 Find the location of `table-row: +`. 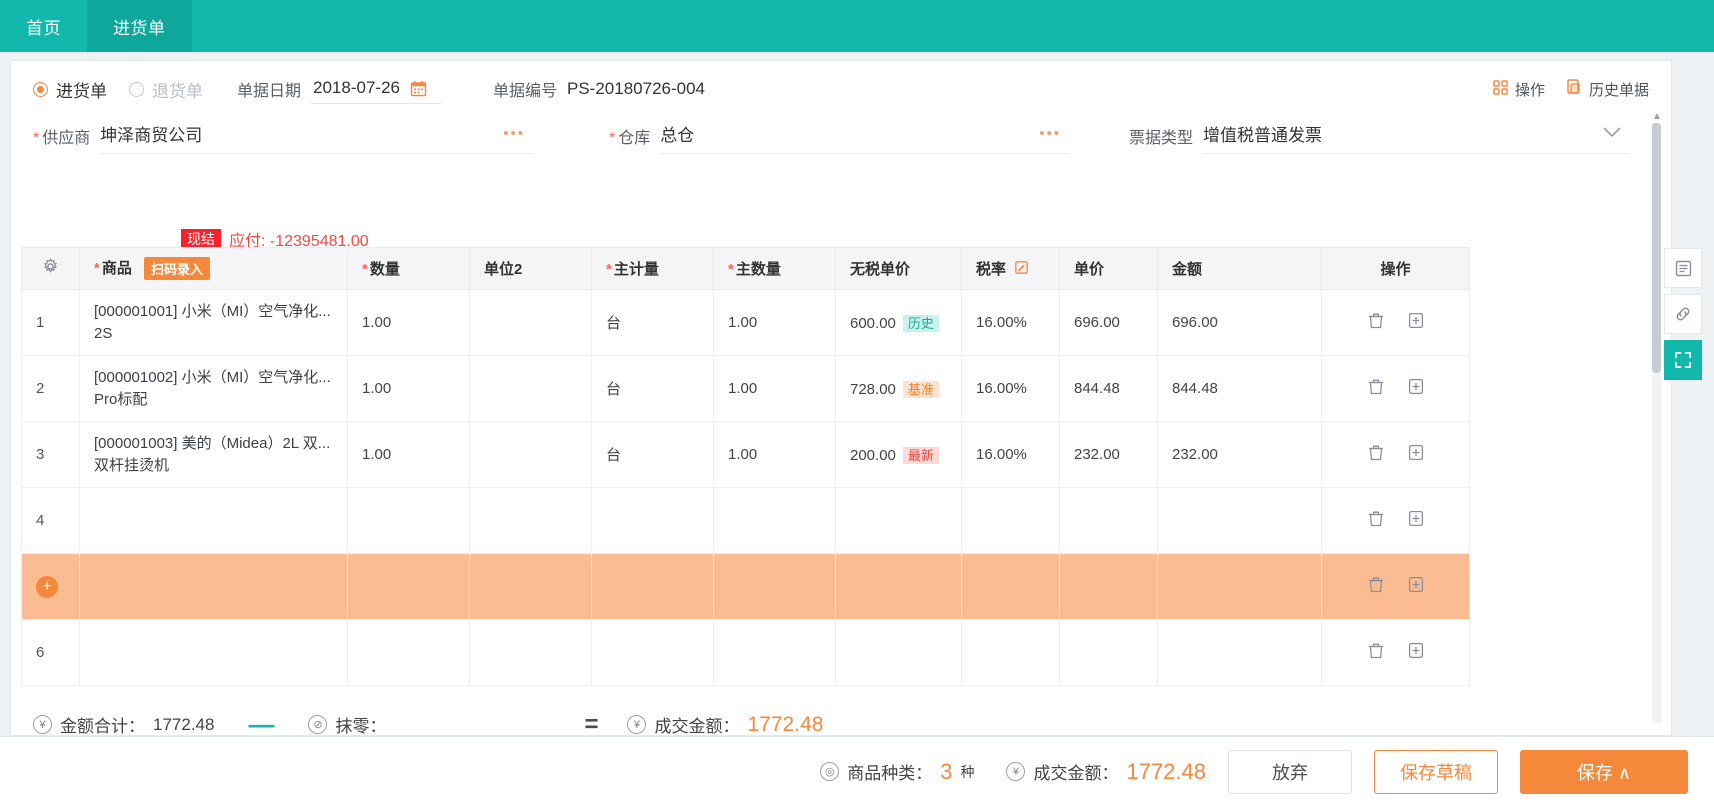

table-row: + is located at coordinates (745, 586).